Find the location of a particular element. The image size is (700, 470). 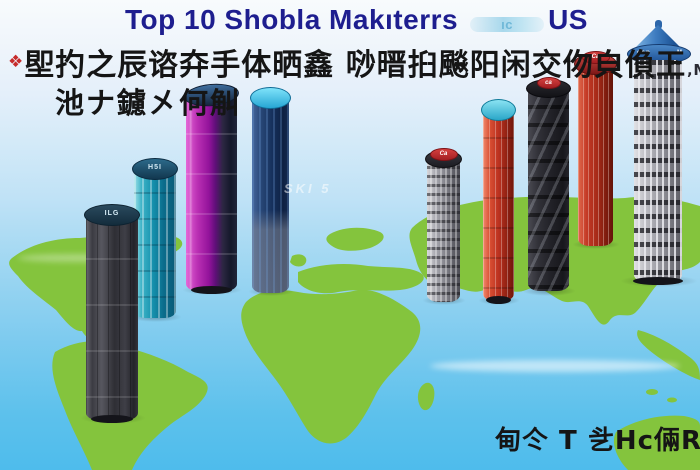

tower-purple-column is located at coordinates (211, 187).